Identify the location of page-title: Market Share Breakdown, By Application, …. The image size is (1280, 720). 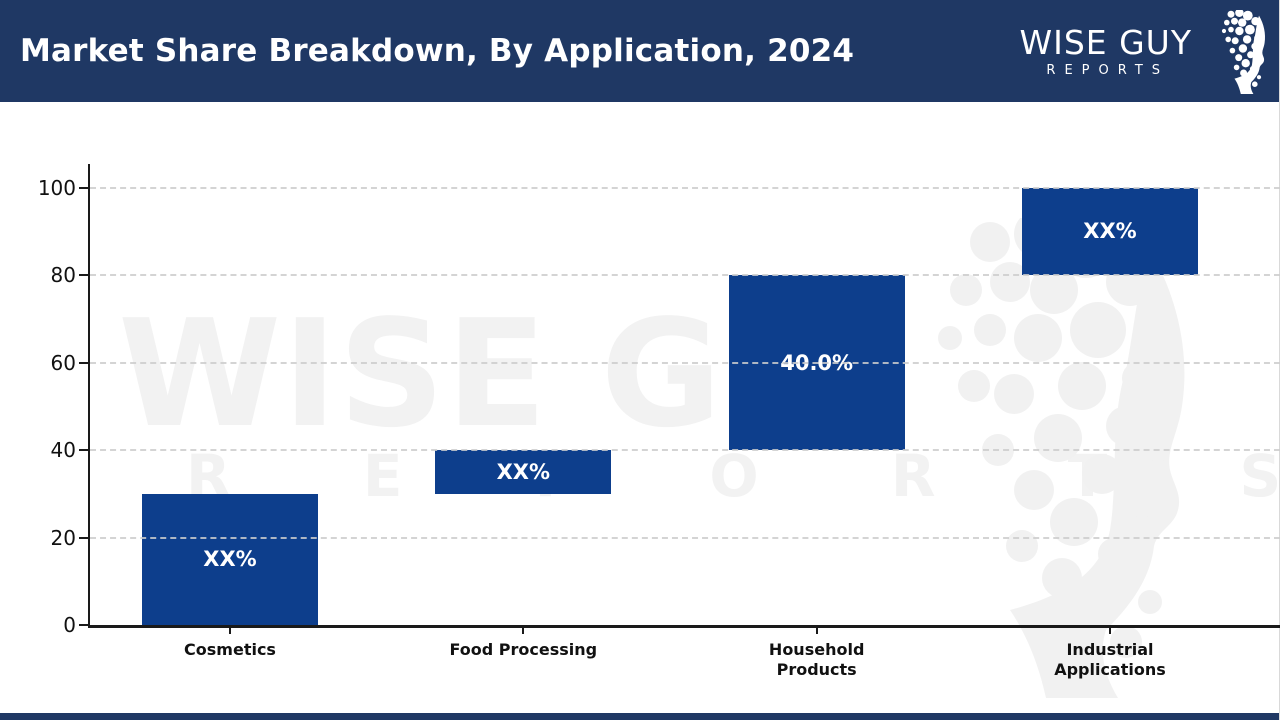
(437, 51).